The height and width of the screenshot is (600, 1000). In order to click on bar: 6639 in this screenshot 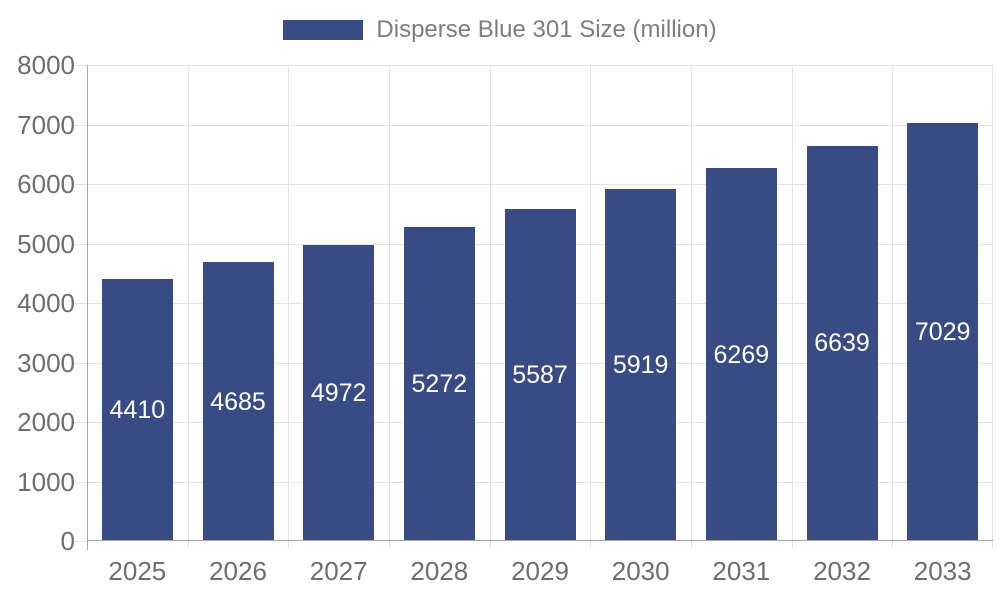, I will do `click(842, 343)`.